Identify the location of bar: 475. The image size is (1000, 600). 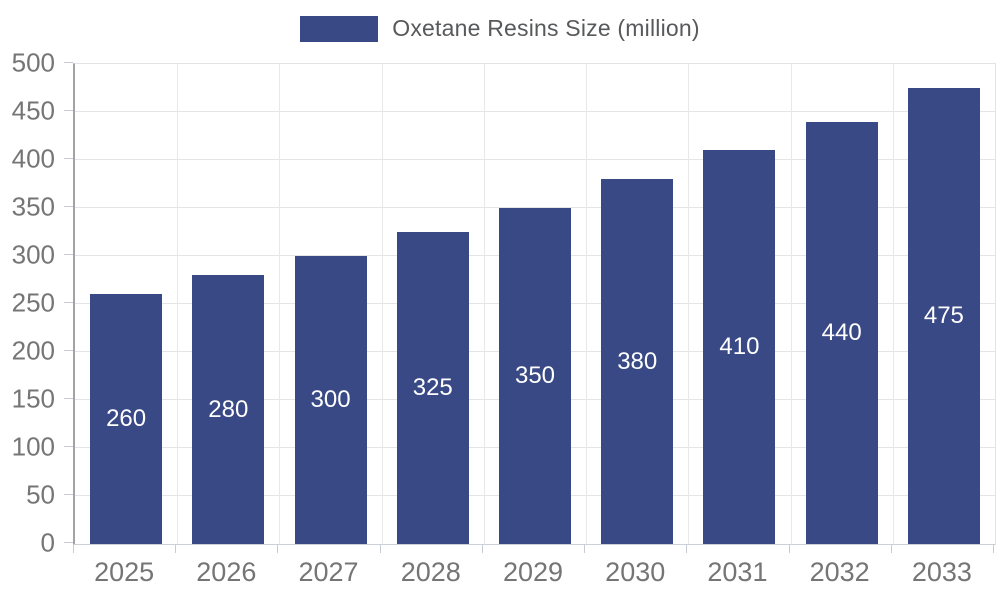
(943, 316).